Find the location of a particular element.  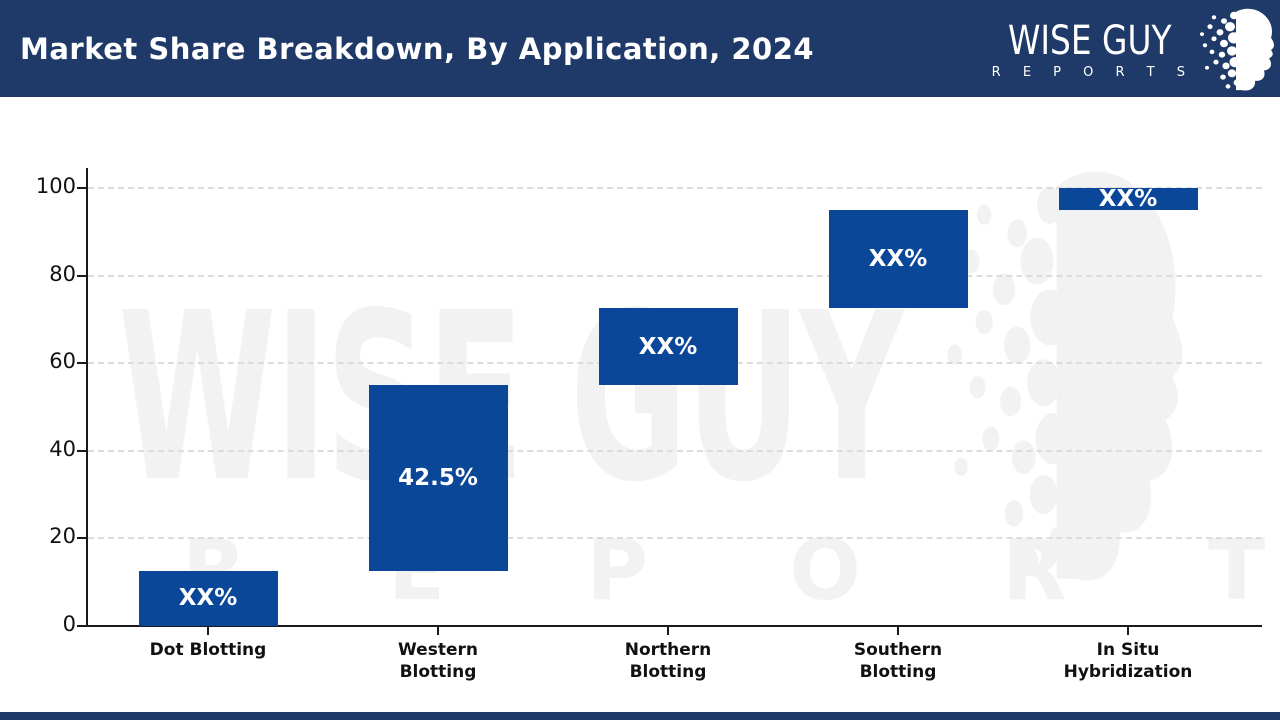

x-tick-in-situ-hybridization is located at coordinates (1128, 631).